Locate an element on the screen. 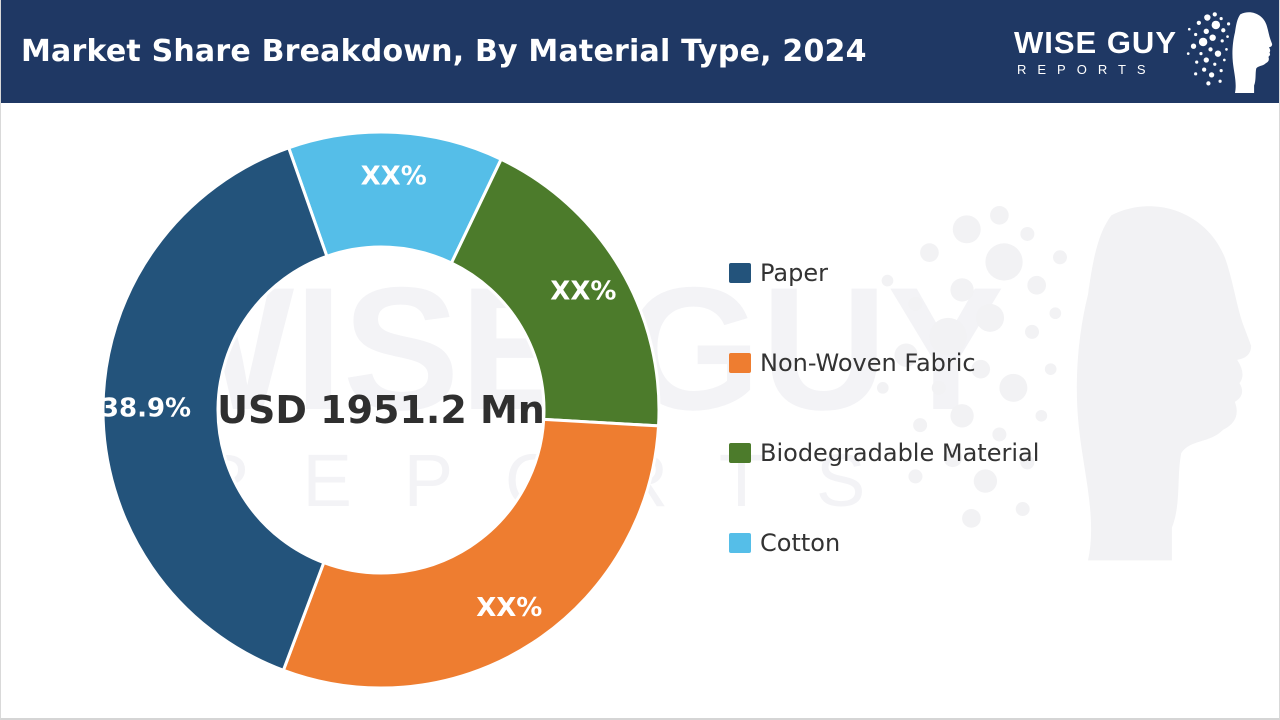 The image size is (1280, 720). legend-item-paper: Paper is located at coordinates (884, 272).